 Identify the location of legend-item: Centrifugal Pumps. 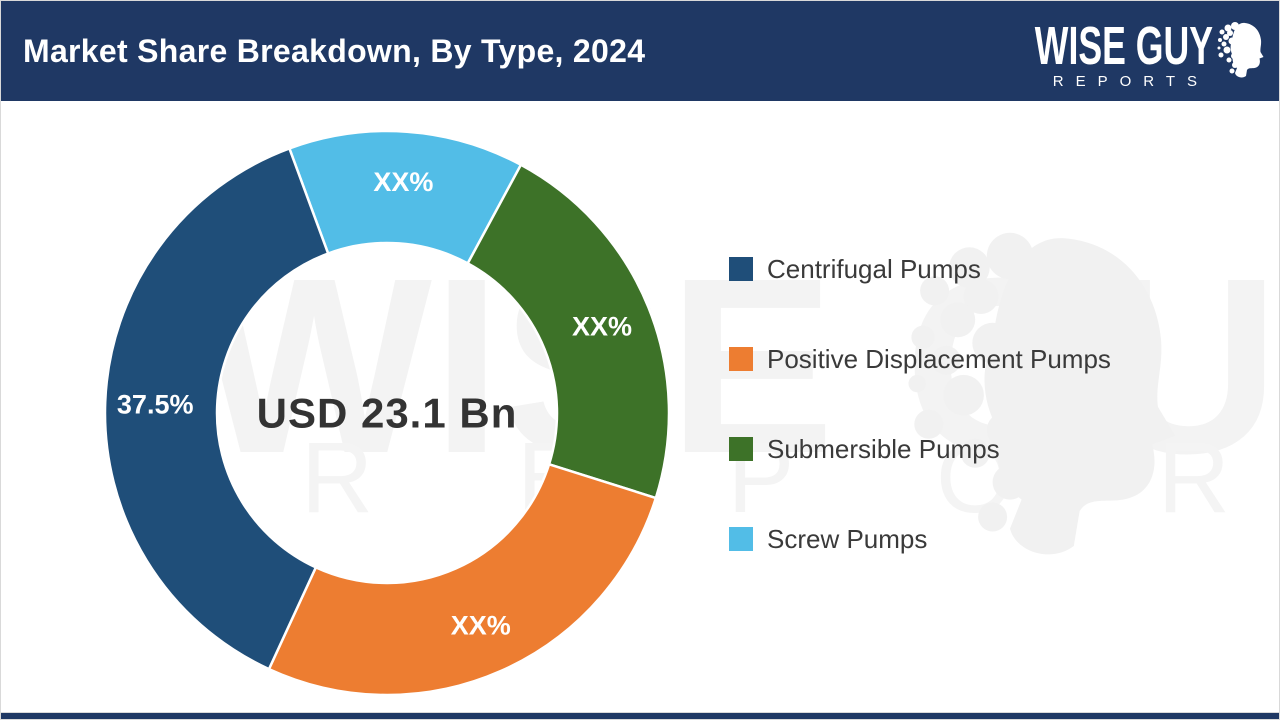
(920, 269).